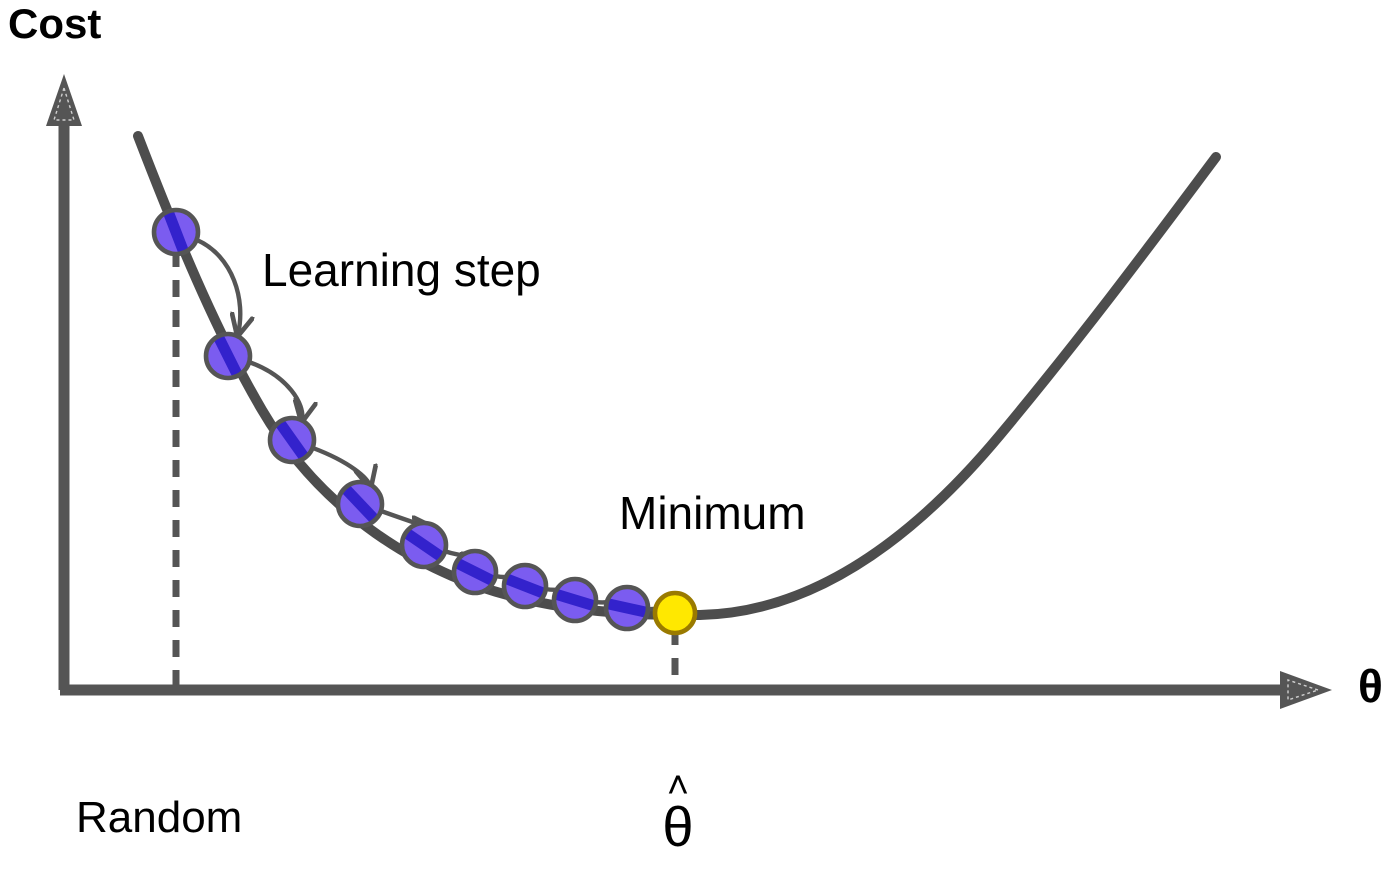  I want to click on x-axis-label-theta: θ, so click(1370, 686).